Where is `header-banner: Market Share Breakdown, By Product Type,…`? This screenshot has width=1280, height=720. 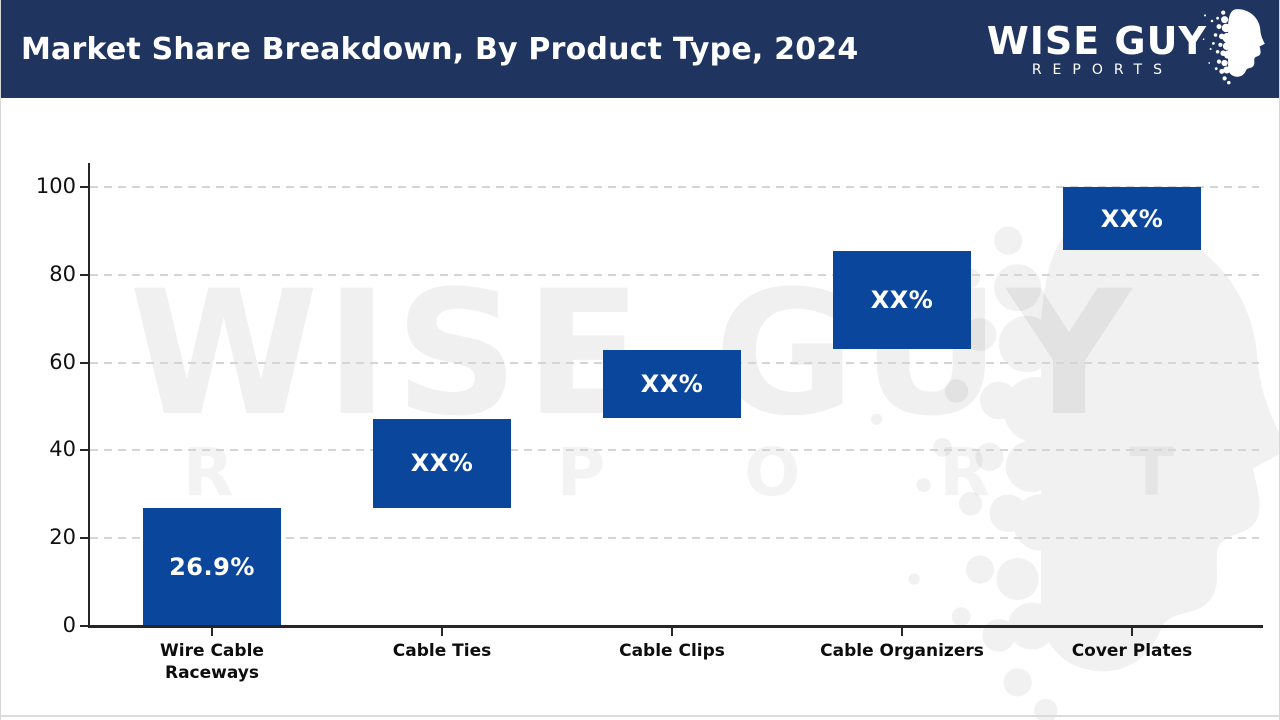
header-banner: Market Share Breakdown, By Product Type,… is located at coordinates (640, 49).